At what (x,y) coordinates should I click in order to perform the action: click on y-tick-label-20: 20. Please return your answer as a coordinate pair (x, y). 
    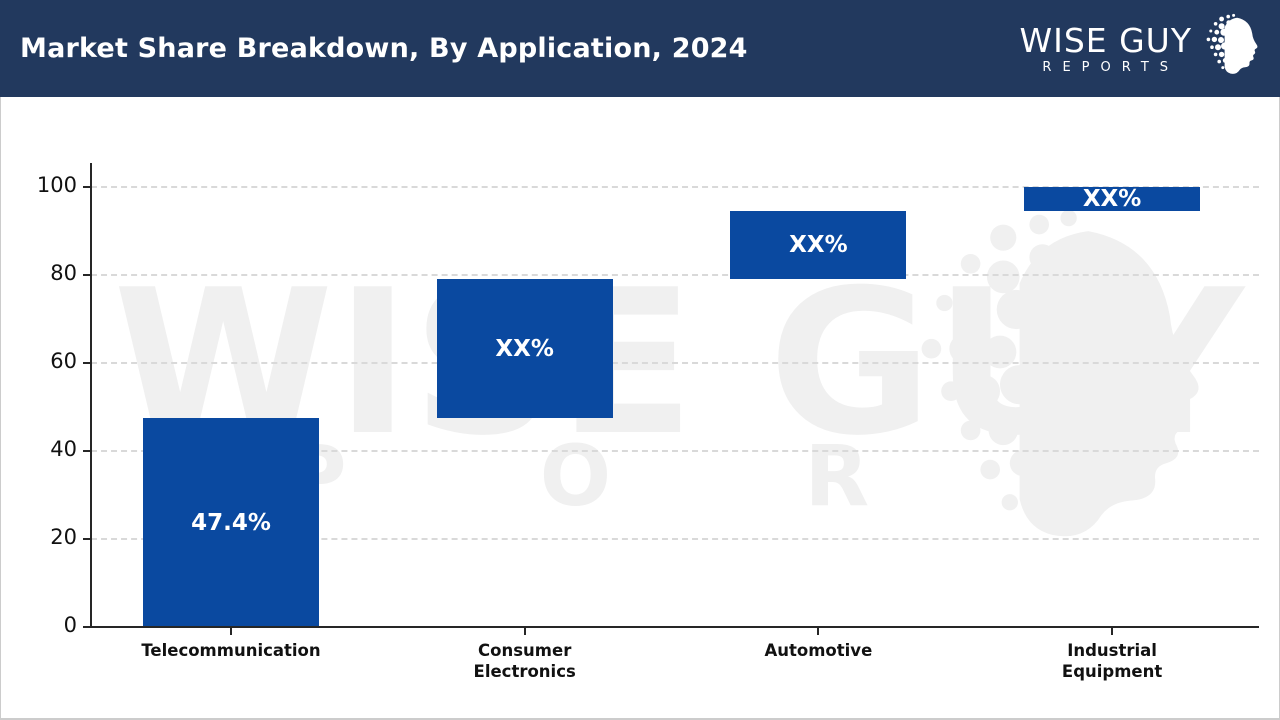
    Looking at the image, I should click on (63, 537).